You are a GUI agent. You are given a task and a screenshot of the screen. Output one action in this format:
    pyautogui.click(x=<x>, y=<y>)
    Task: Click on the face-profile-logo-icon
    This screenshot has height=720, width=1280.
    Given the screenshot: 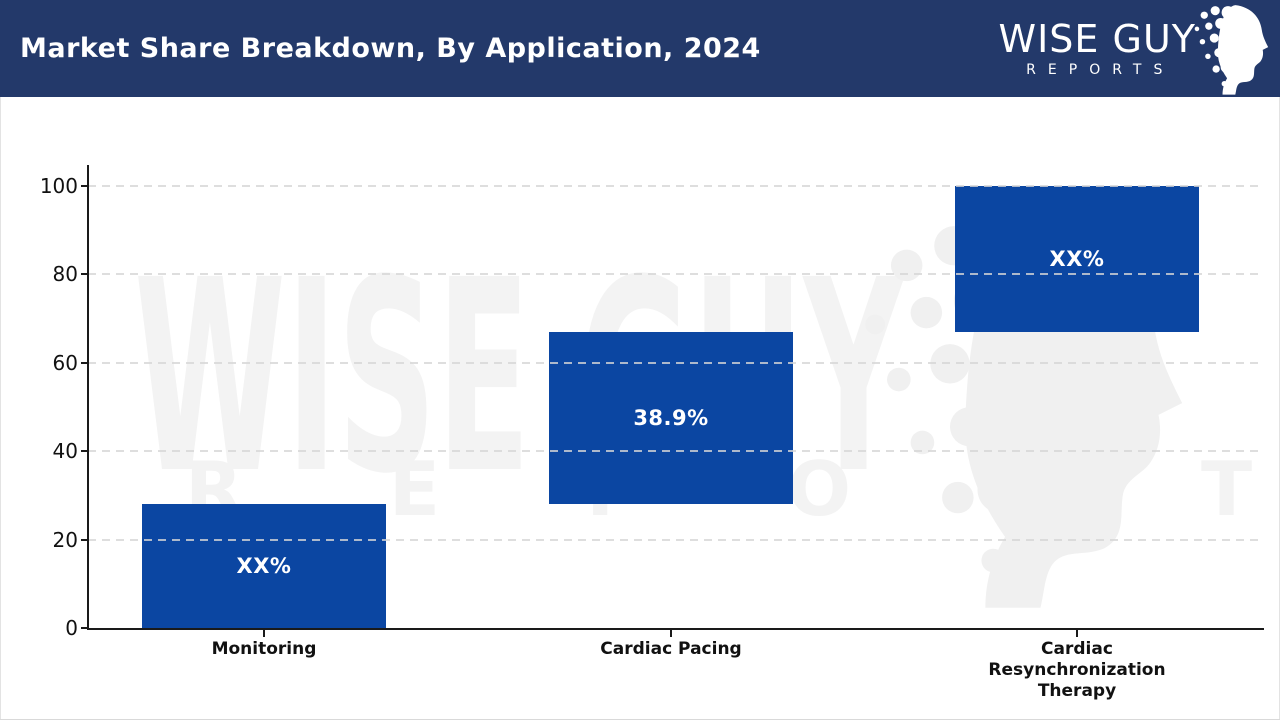 What is the action you would take?
    pyautogui.click(x=1231, y=49)
    